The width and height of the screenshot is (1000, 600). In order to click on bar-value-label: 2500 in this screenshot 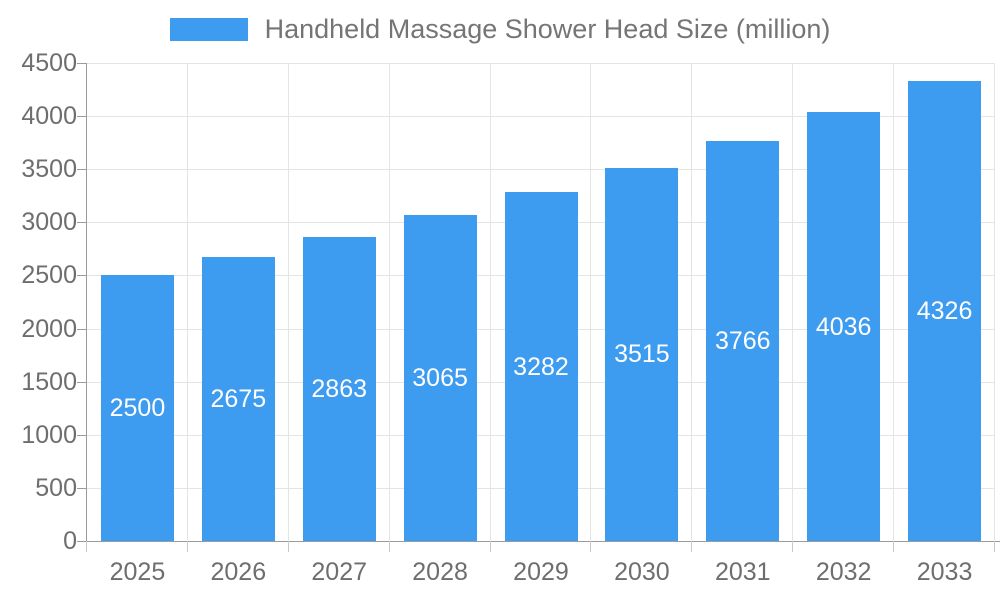, I will do `click(137, 408)`.